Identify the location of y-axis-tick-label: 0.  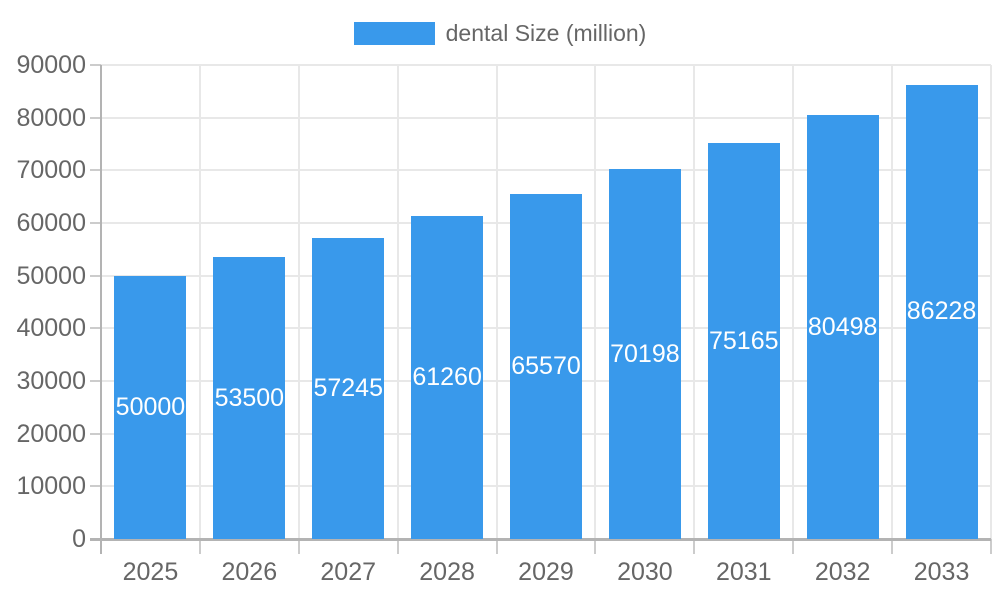
(79, 539).